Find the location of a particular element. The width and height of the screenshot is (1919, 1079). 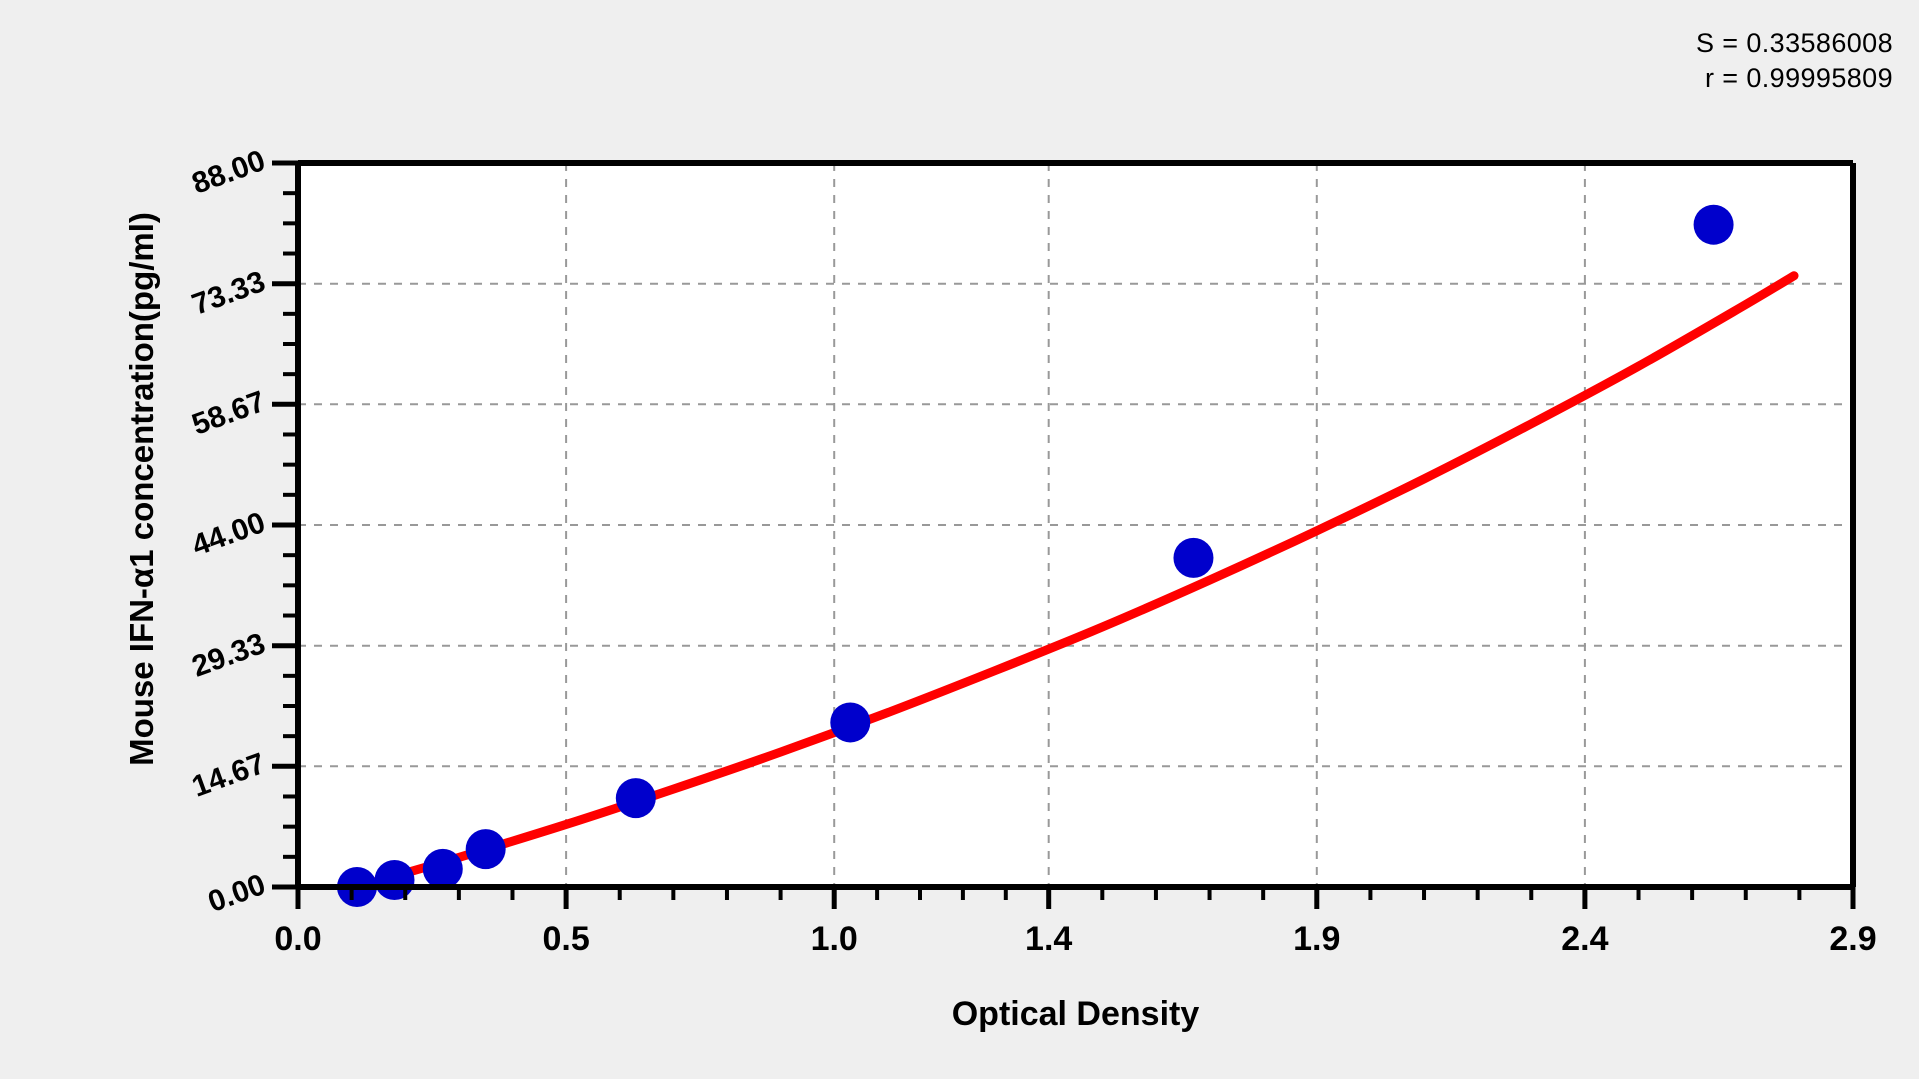

x-tick-label: 1.4 is located at coordinates (1049, 939).